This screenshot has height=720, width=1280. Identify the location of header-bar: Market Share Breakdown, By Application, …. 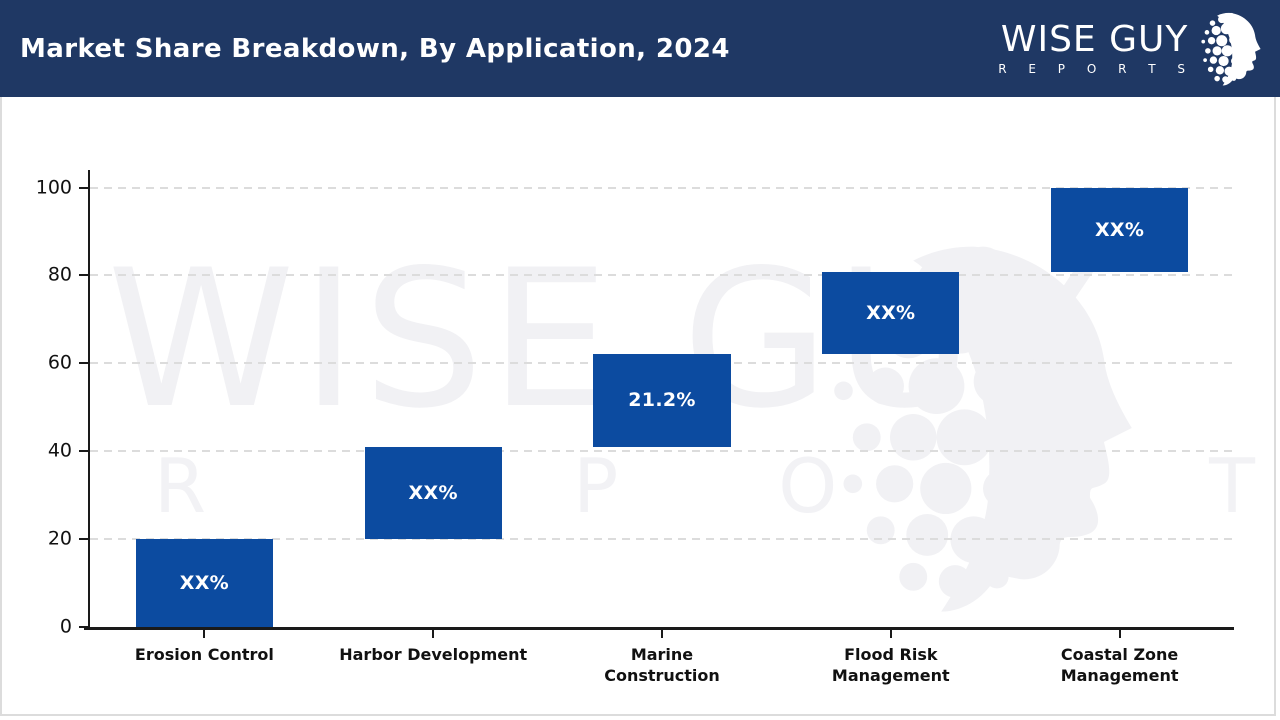
(640, 48).